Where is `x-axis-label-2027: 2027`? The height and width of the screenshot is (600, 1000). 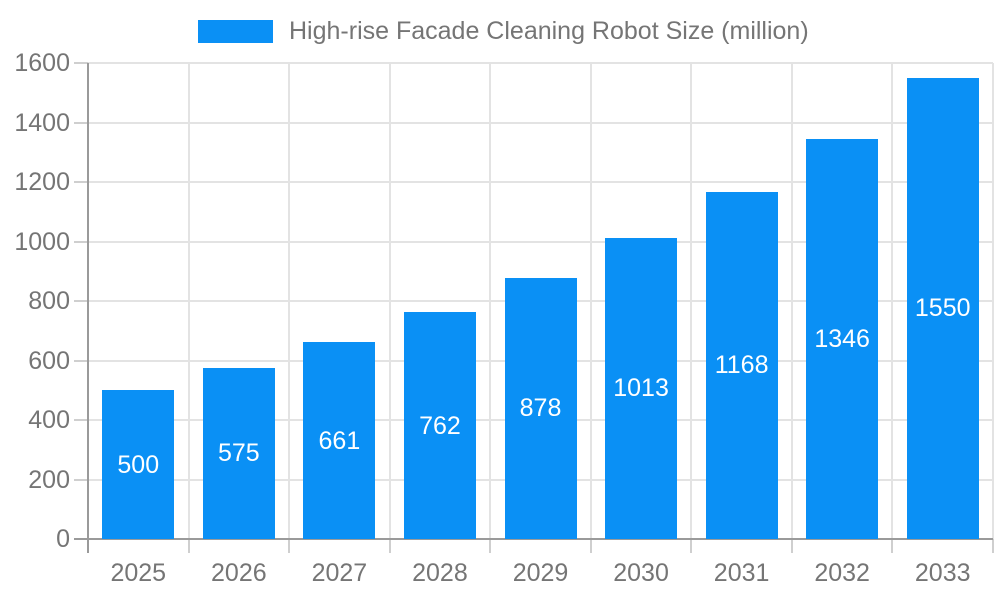 x-axis-label-2027: 2027 is located at coordinates (339, 573).